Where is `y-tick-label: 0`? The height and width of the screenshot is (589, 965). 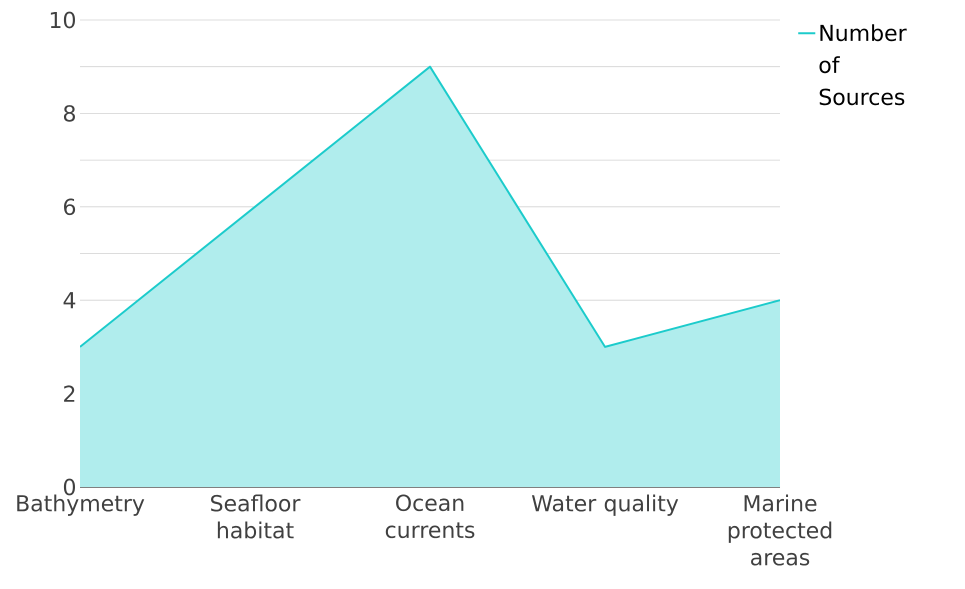 y-tick-label: 0 is located at coordinates (70, 487).